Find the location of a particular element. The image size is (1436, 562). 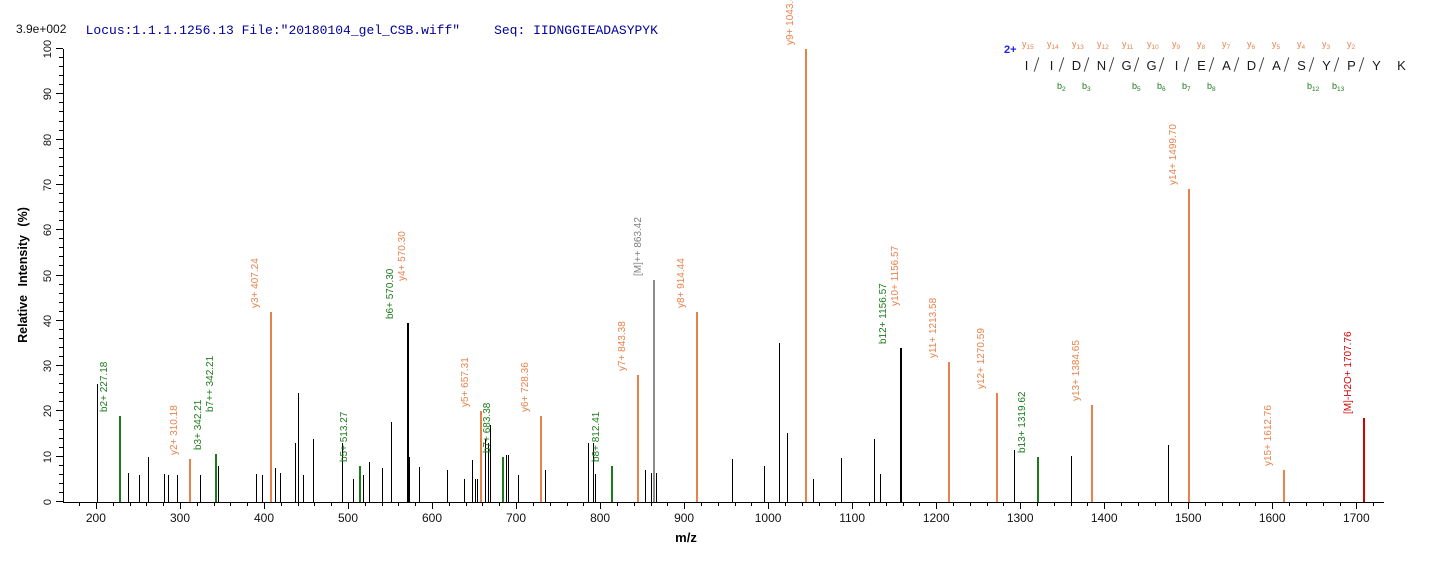

y-axis-tick-label: 20 is located at coordinates (48, 411).